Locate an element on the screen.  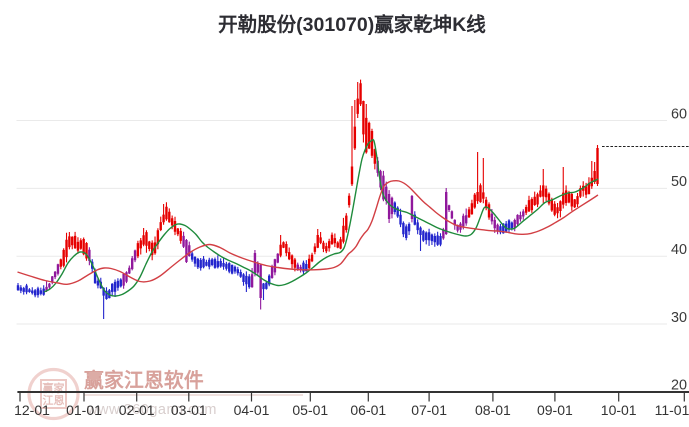
svg-text: 06-01 is located at coordinates (368, 410).